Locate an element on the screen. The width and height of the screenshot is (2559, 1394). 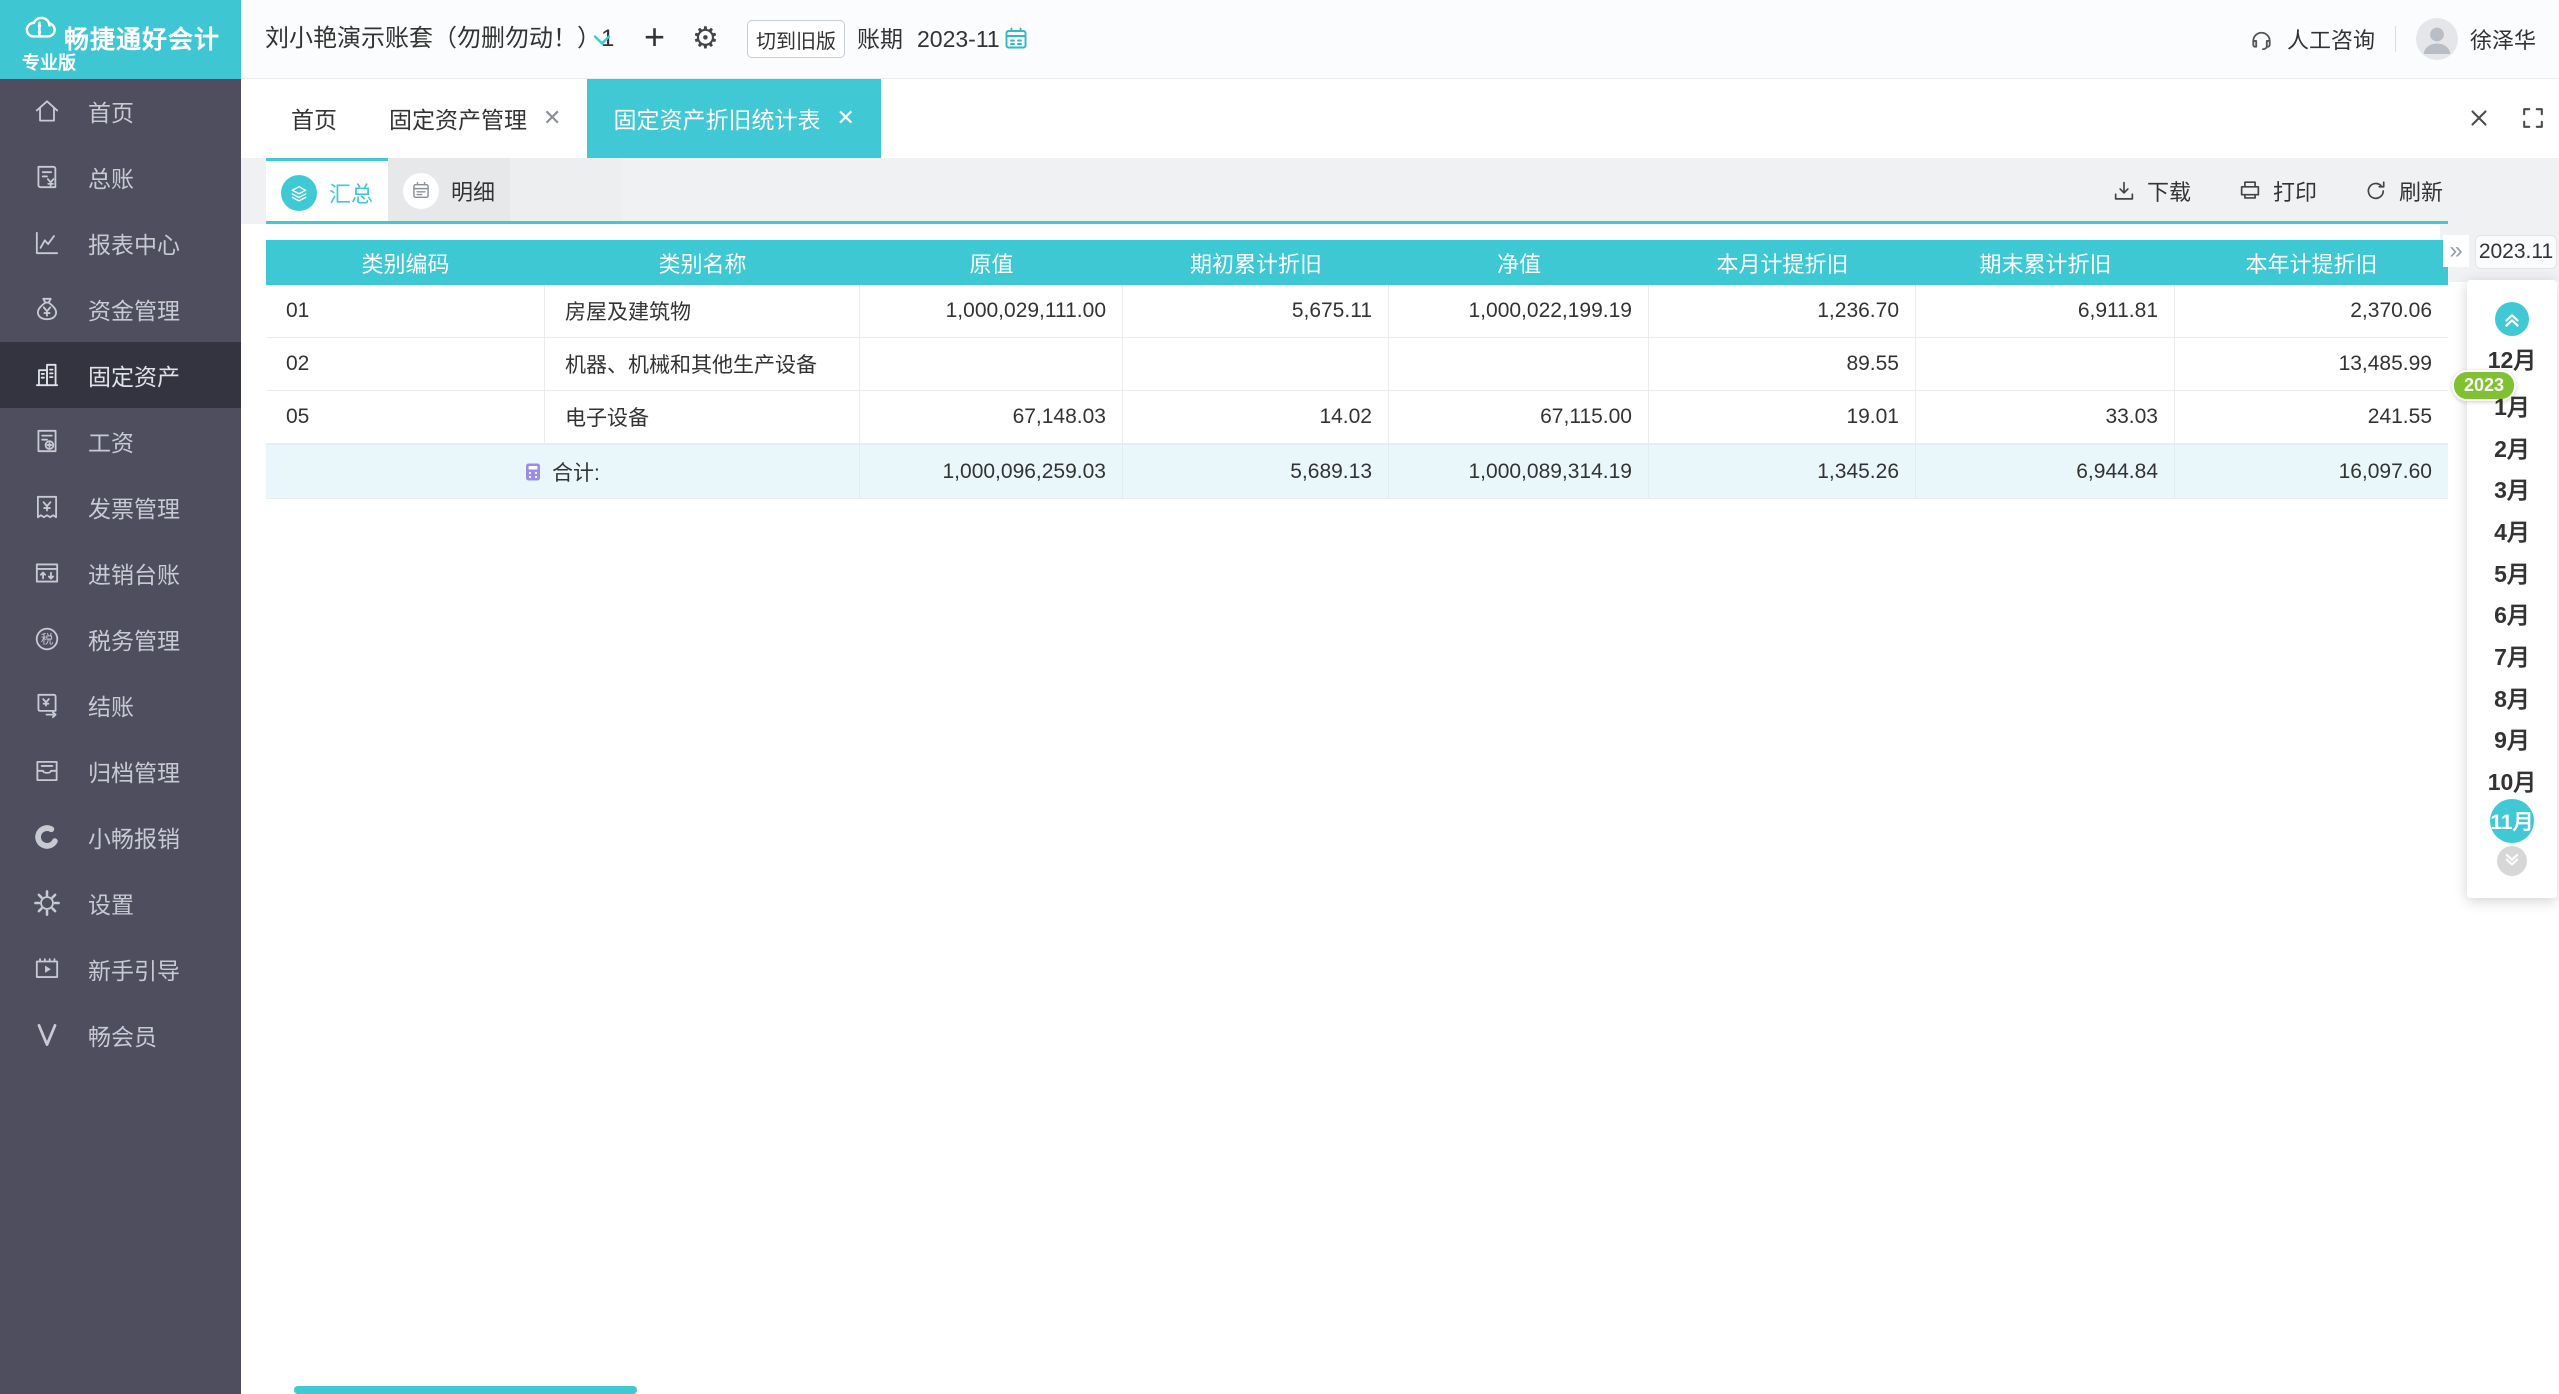
sidebar-item-settings: 设置 is located at coordinates (120, 903).